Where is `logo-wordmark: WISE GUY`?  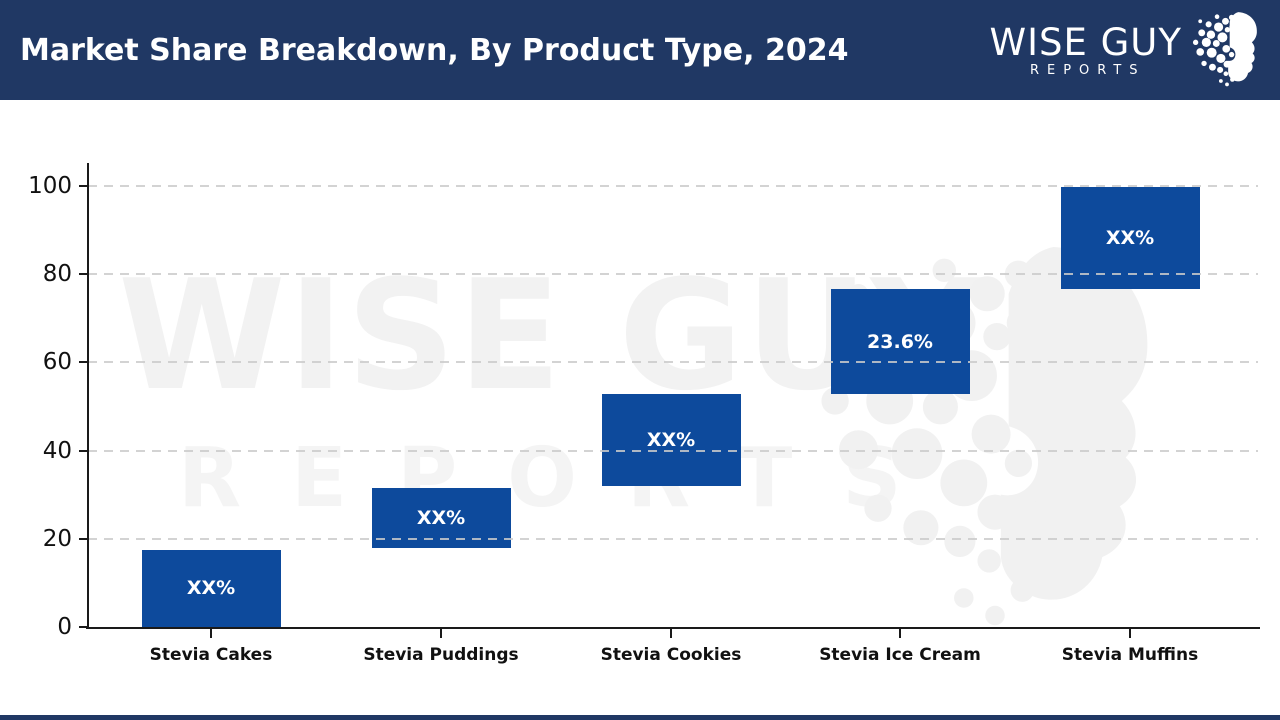
logo-wordmark: WISE GUY is located at coordinates (1085, 42).